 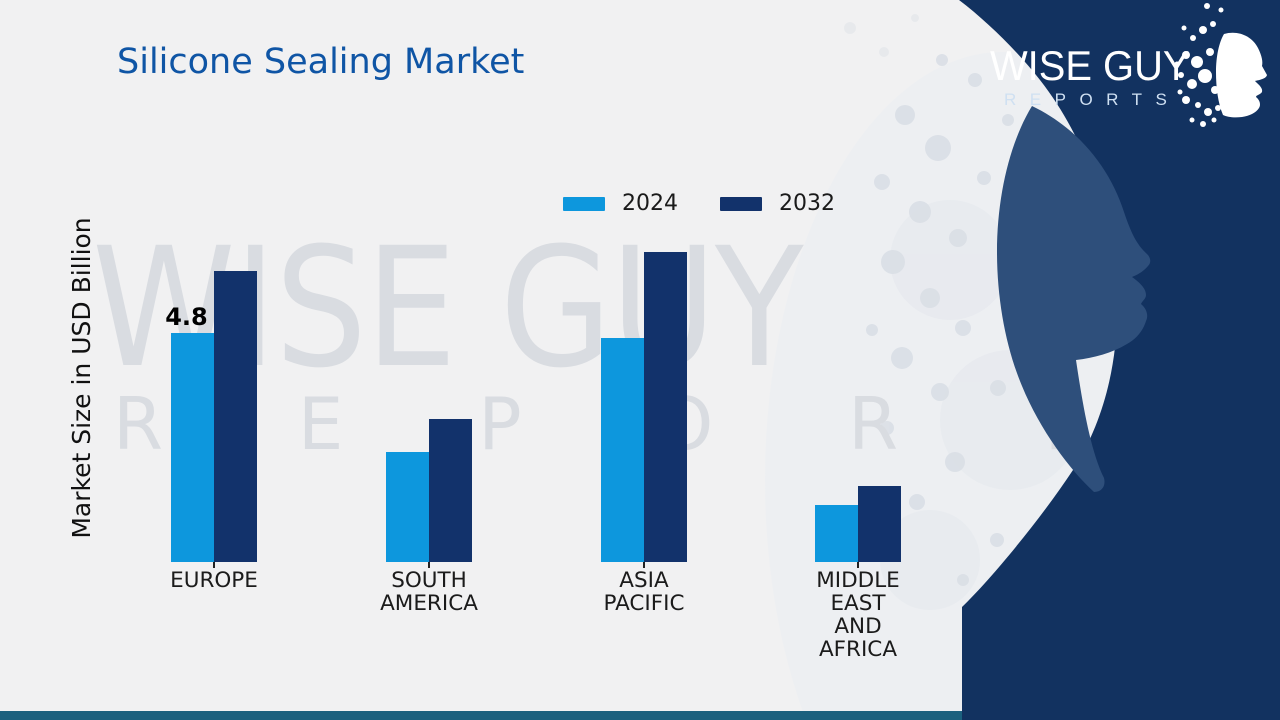 I want to click on x-tick-asia-pacific, so click(x=644, y=565).